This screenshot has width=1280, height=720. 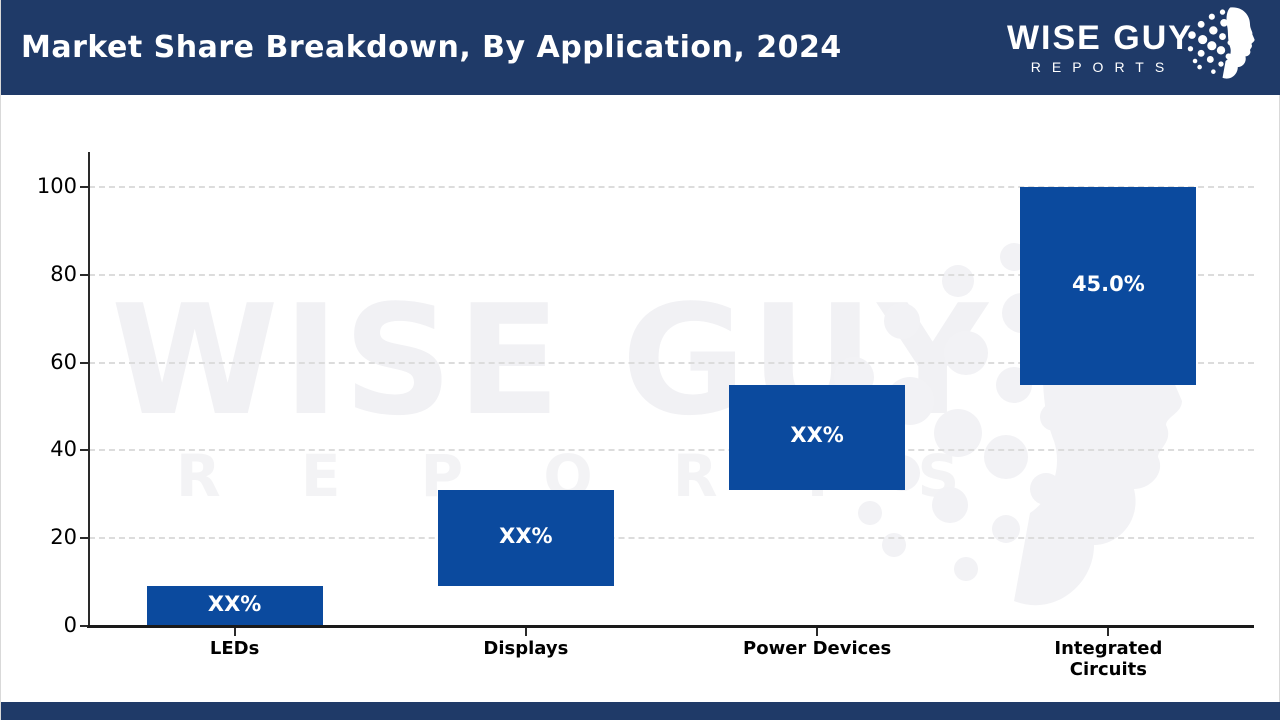 I want to click on y-tick-label: 60, so click(x=63, y=361).